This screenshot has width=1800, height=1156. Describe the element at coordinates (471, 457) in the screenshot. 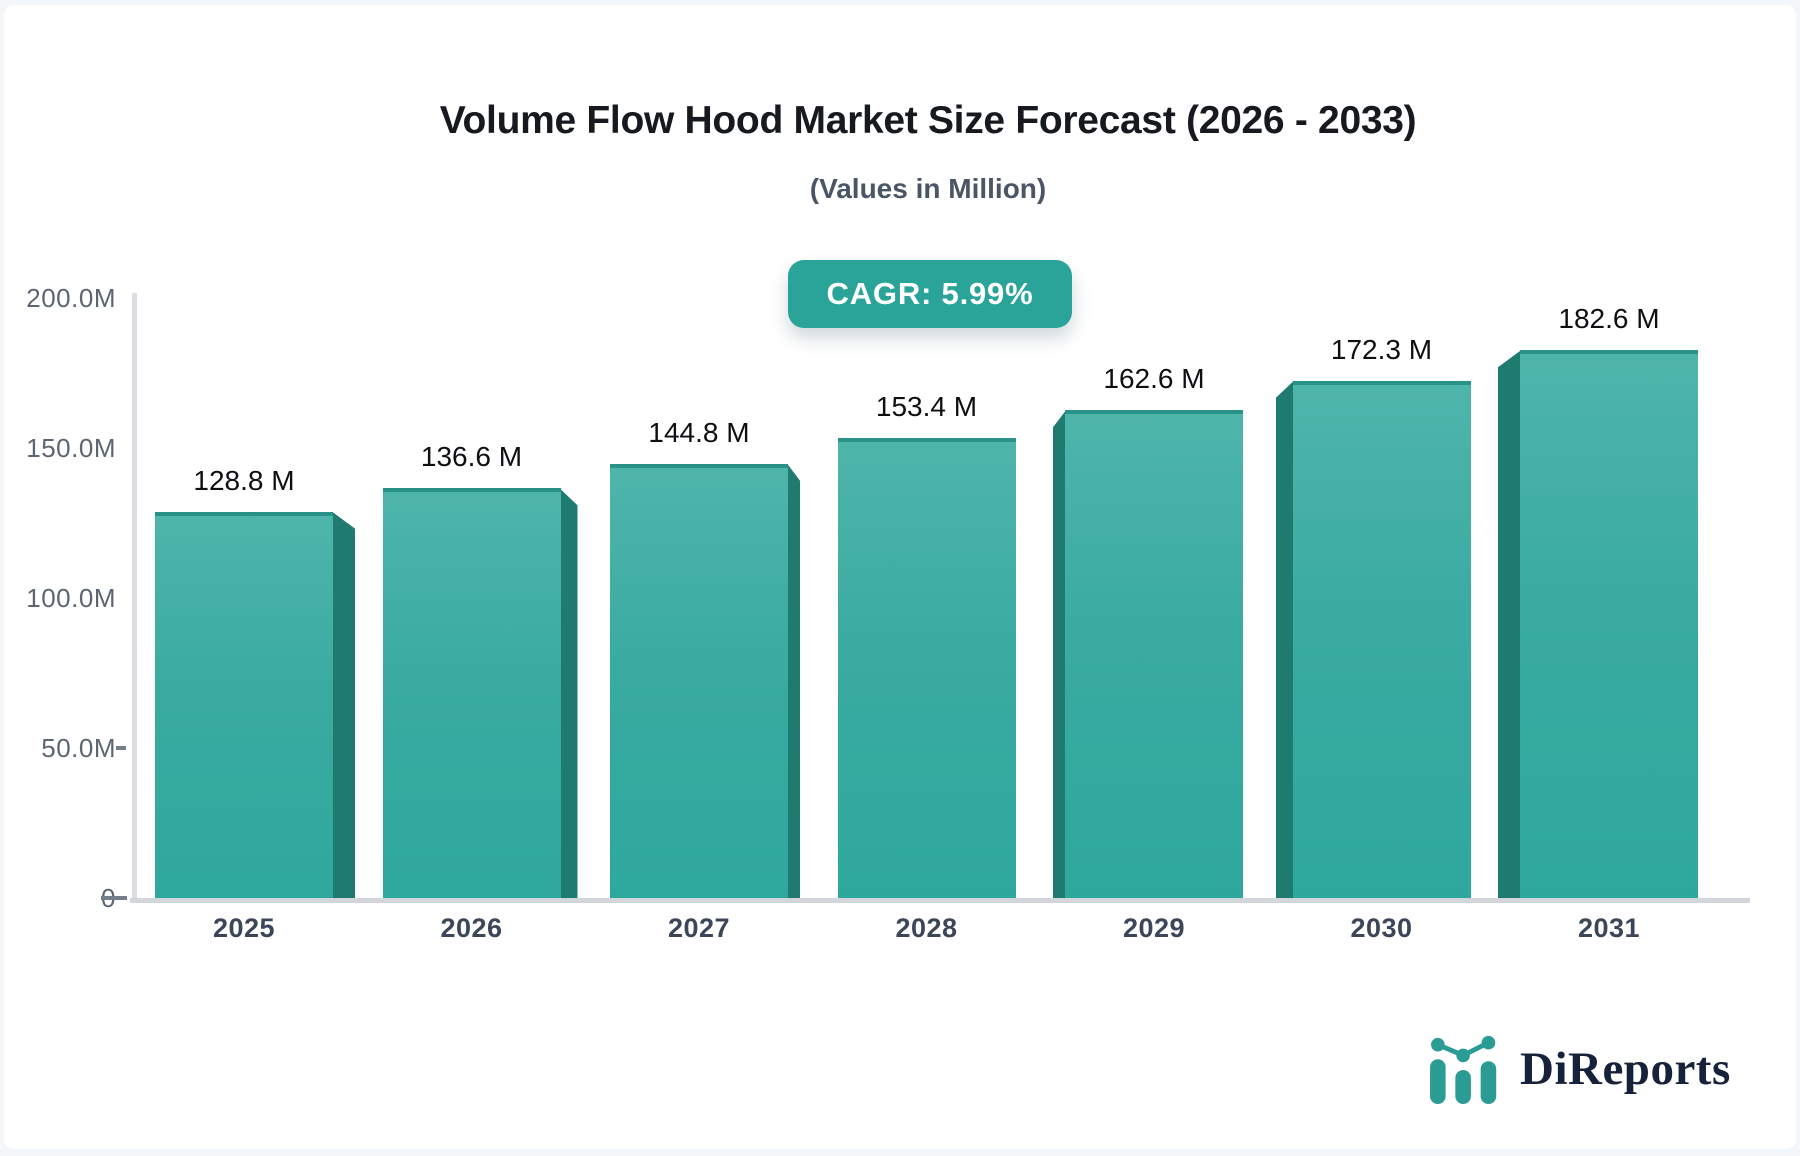

I see `bar-value-label: 136.6 M` at that location.